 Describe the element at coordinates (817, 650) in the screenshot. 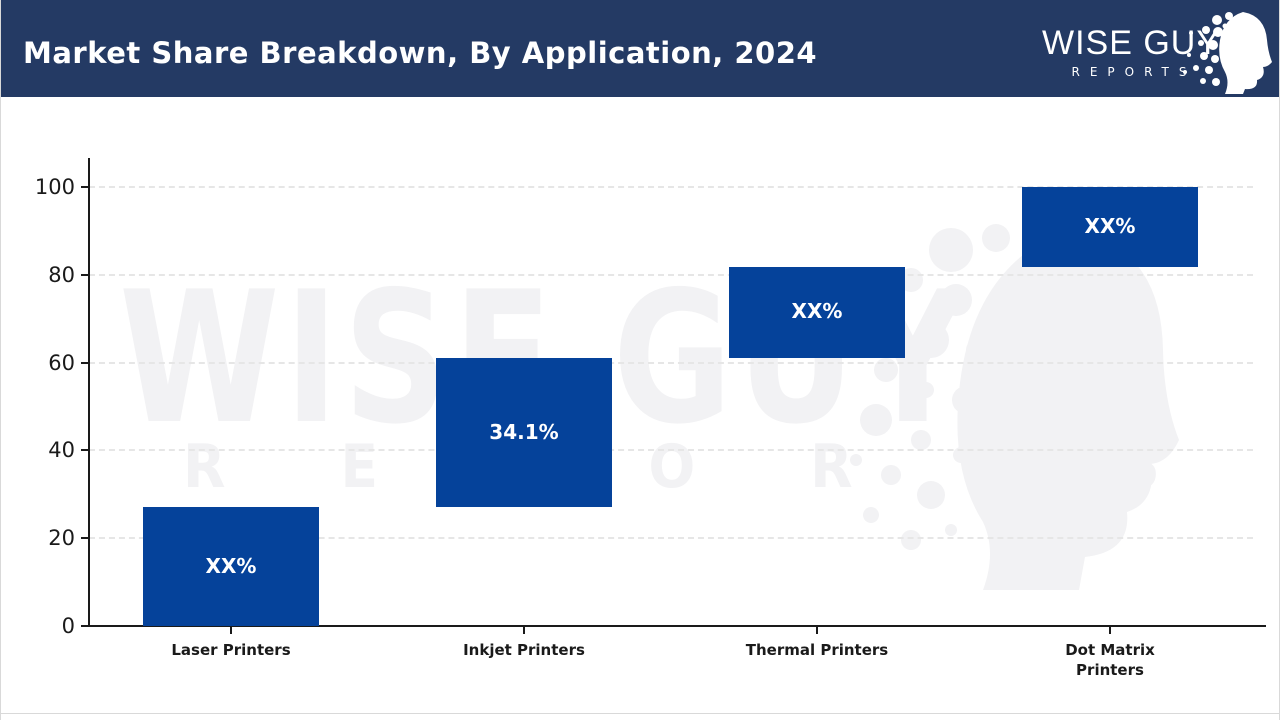

I see `x-axis-category-label: Thermal Printers` at that location.